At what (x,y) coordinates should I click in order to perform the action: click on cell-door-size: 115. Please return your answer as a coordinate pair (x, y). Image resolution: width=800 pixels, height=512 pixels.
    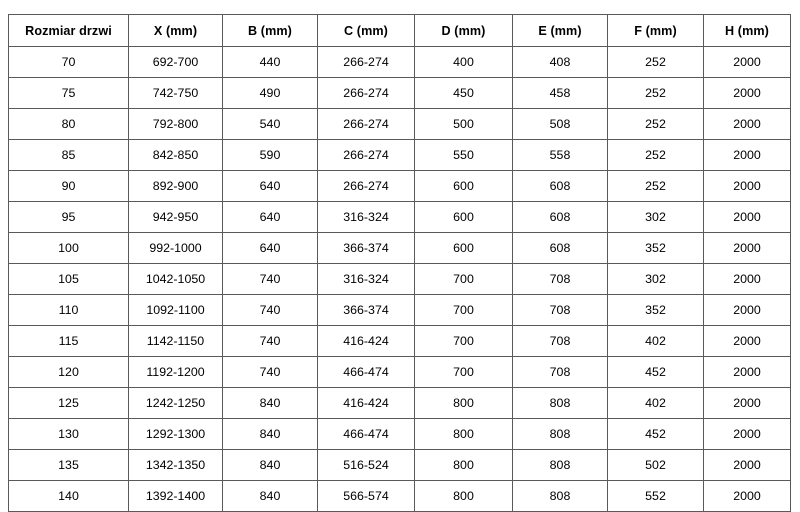
    Looking at the image, I should click on (68, 341).